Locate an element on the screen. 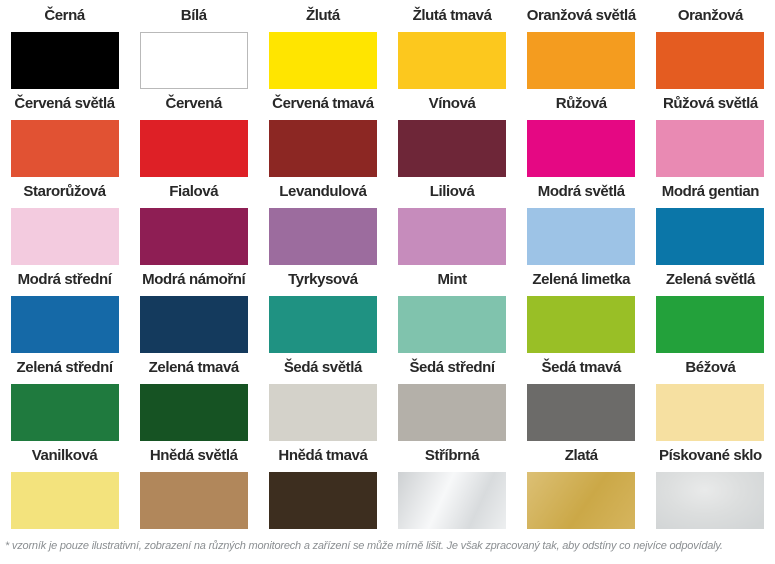  swatch-label: Černá is located at coordinates (64, 15).